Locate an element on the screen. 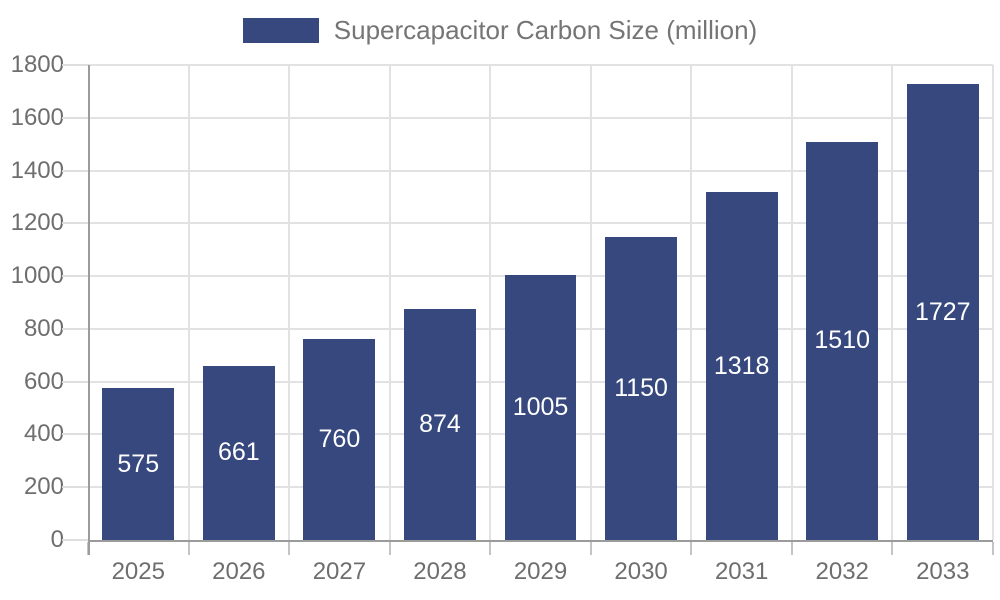 Image resolution: width=1000 pixels, height=600 pixels. x-tick-label-2028: 2028 is located at coordinates (440, 571).